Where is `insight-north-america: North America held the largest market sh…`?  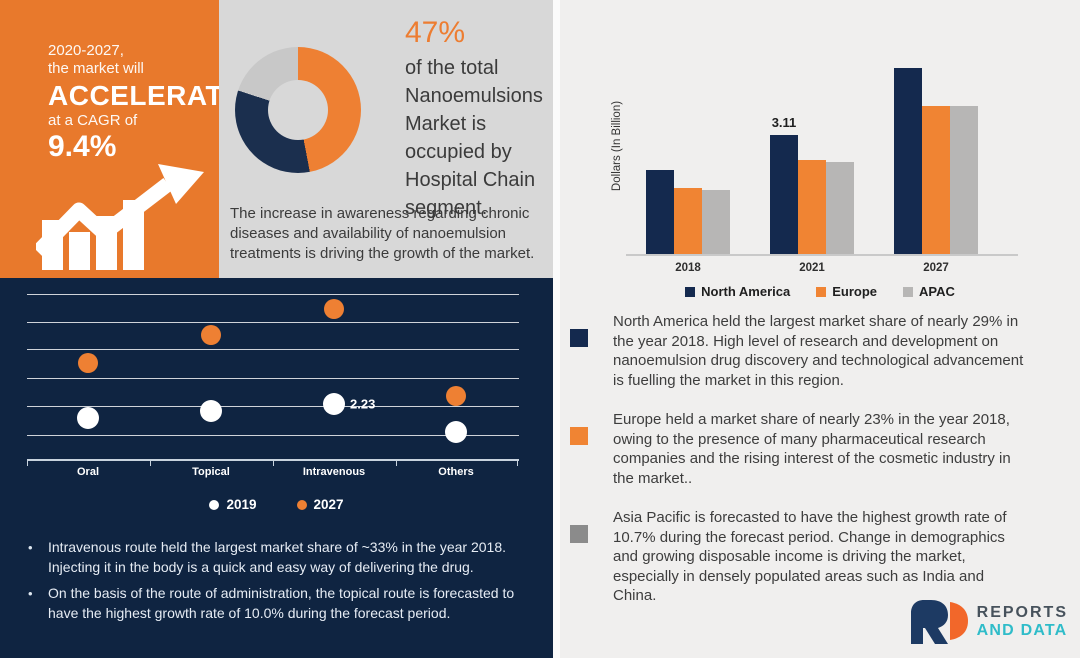
insight-north-america: North America held the largest market sh… is located at coordinates (820, 351).